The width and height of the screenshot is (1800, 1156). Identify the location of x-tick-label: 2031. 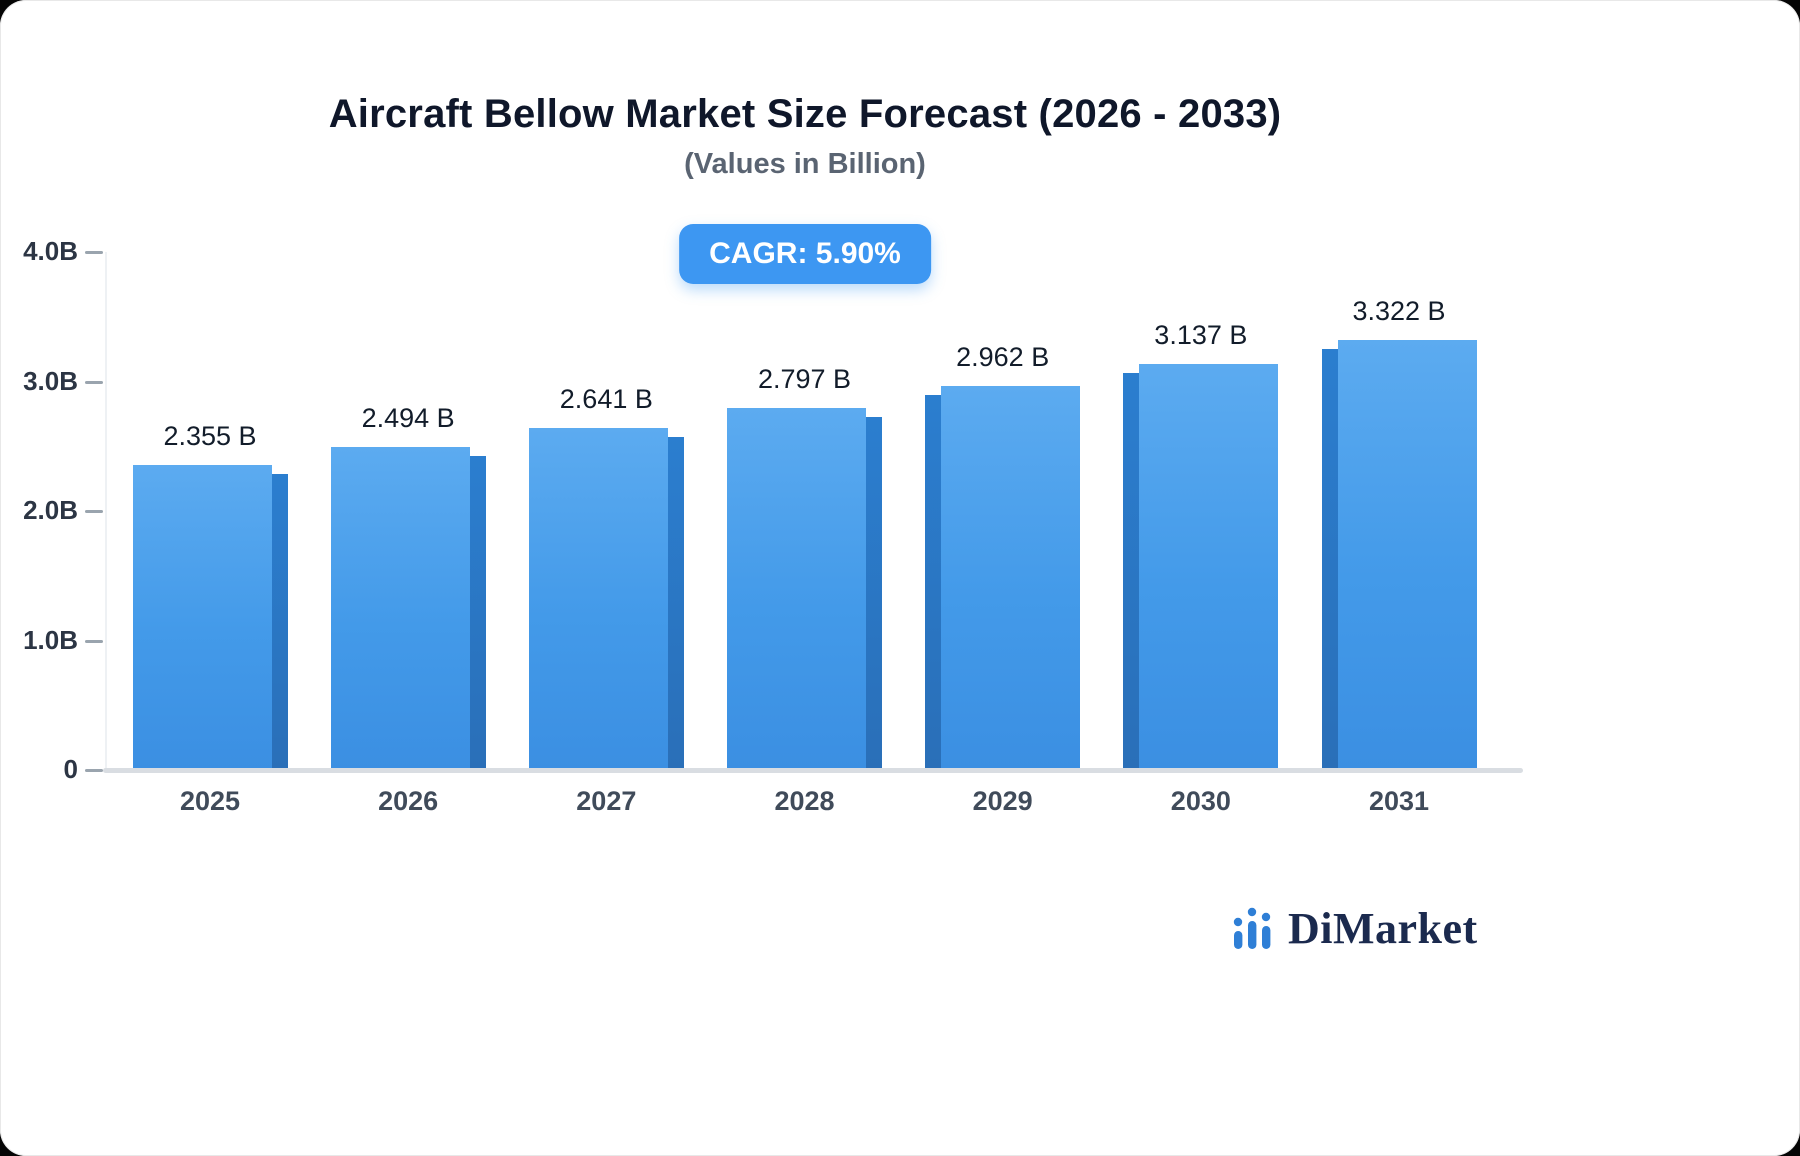
(1399, 801).